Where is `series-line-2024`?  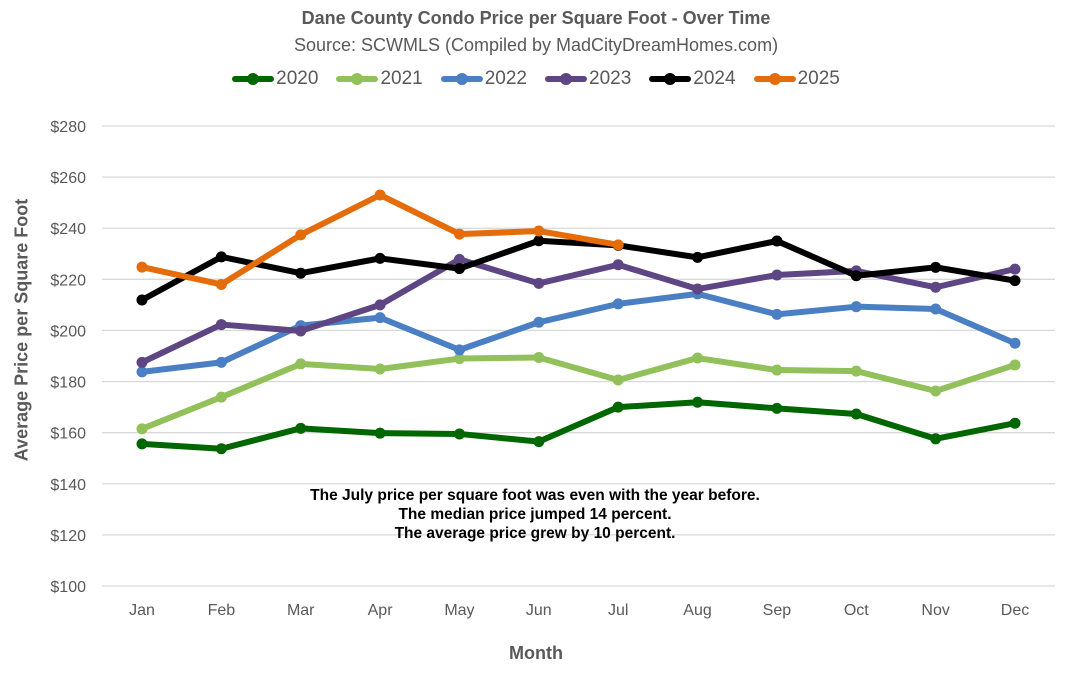
series-line-2024 is located at coordinates (578, 270).